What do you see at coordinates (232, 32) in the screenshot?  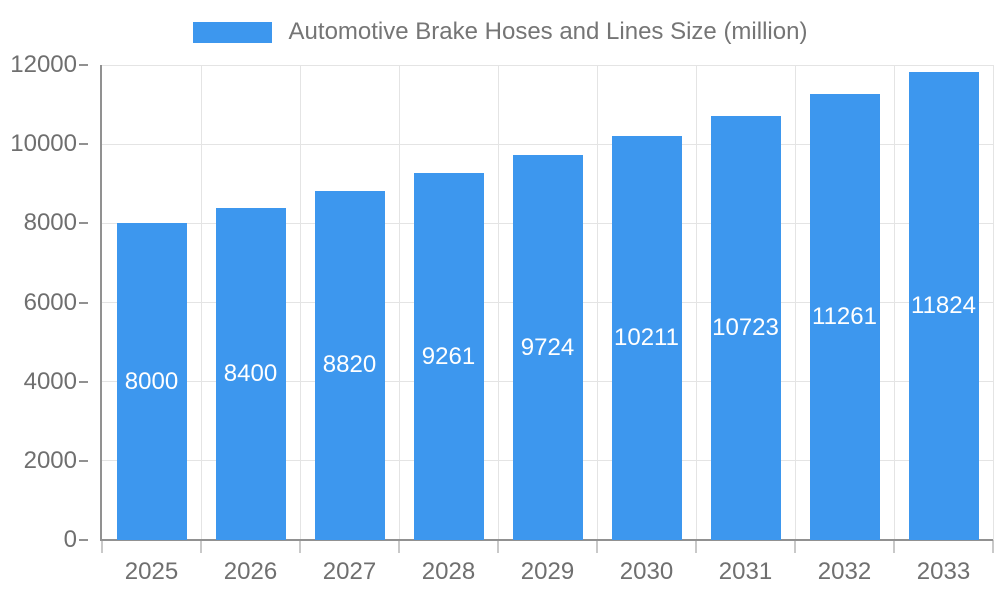 I see `legend-swatch` at bounding box center [232, 32].